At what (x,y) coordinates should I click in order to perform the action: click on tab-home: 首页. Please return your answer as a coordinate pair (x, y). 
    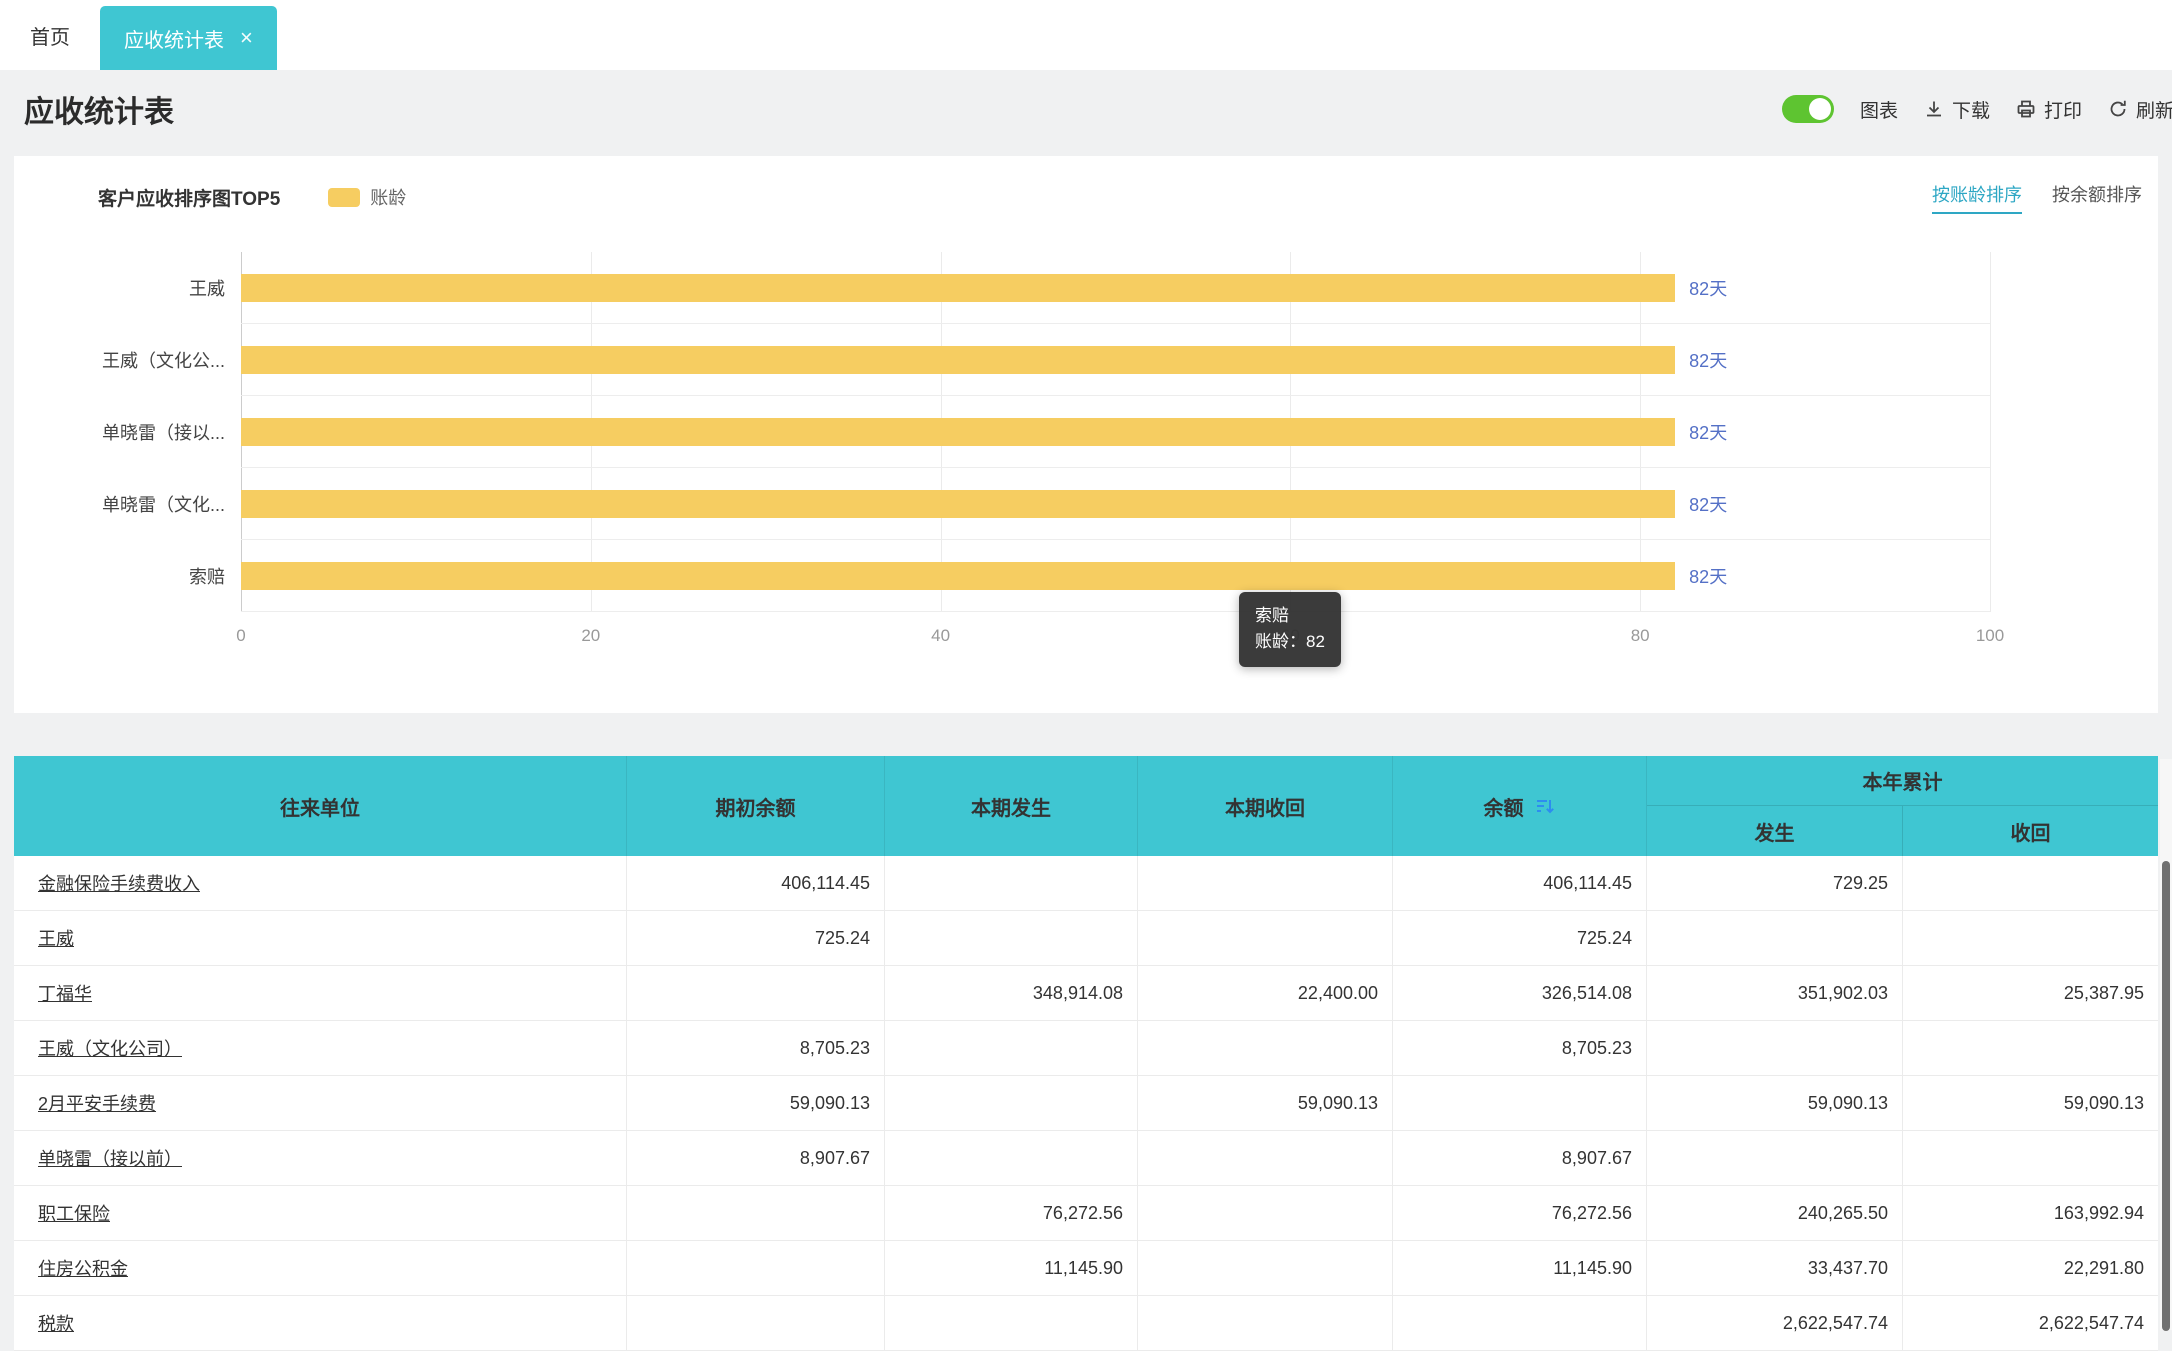
    Looking at the image, I should click on (50, 37).